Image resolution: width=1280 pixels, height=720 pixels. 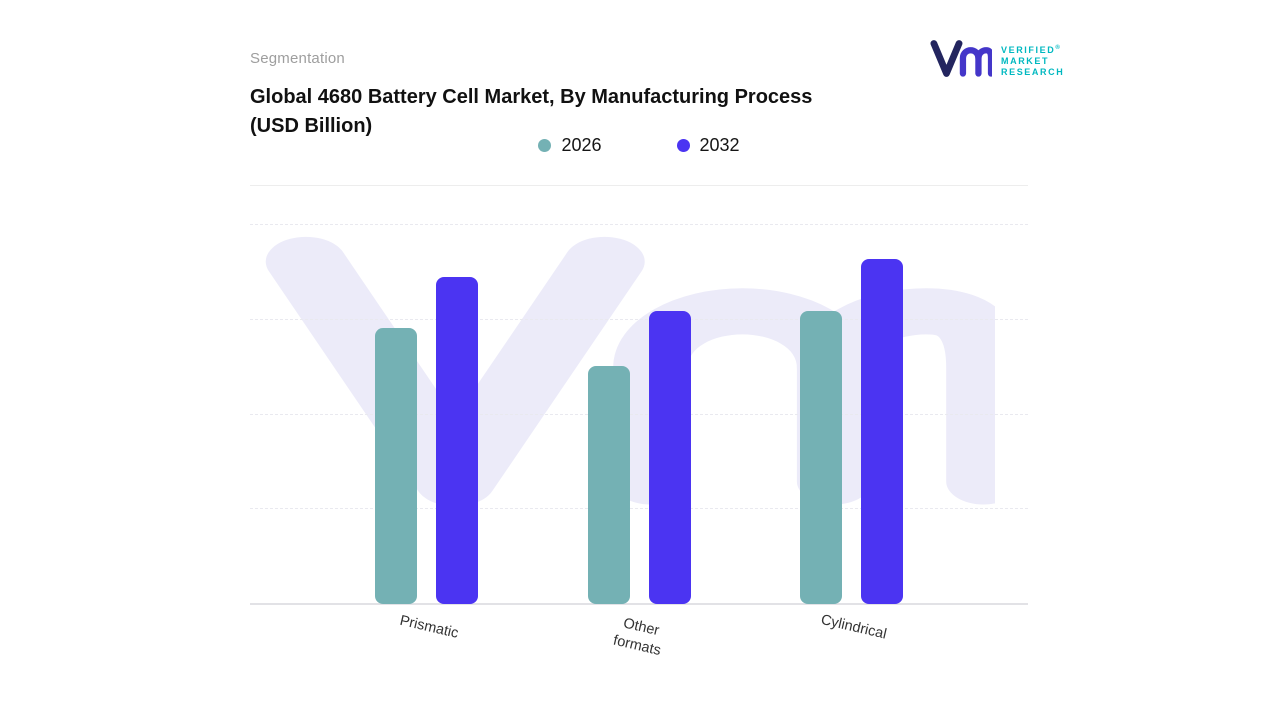 What do you see at coordinates (297, 58) in the screenshot?
I see `segmentation-eyebrow: Segmentation` at bounding box center [297, 58].